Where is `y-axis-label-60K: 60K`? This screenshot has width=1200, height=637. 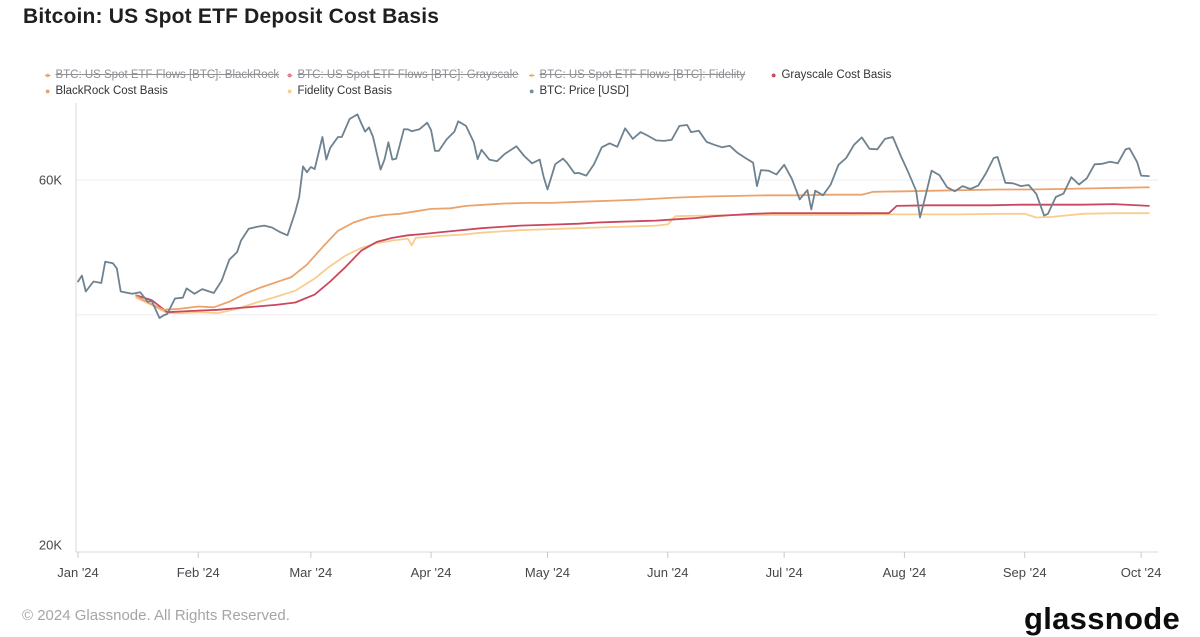
y-axis-label-60K: 60K is located at coordinates (50, 180).